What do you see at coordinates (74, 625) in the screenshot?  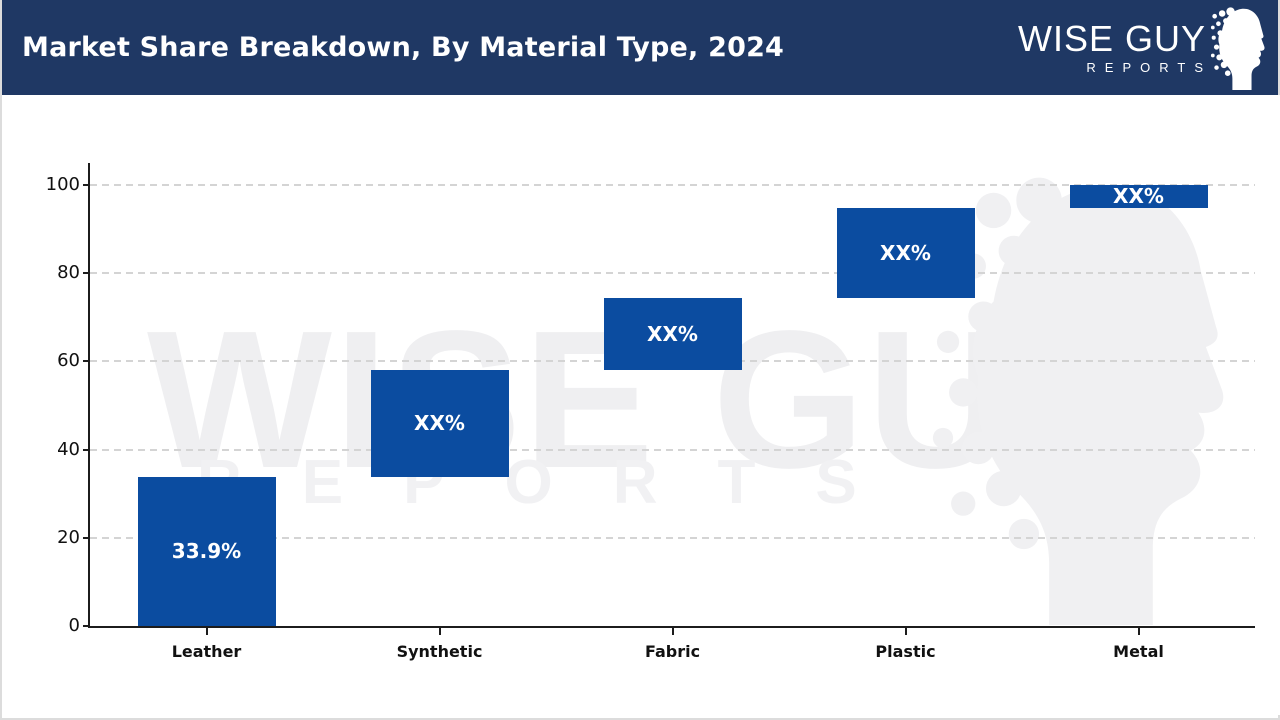 I see `y-tick-label-0: 0` at bounding box center [74, 625].